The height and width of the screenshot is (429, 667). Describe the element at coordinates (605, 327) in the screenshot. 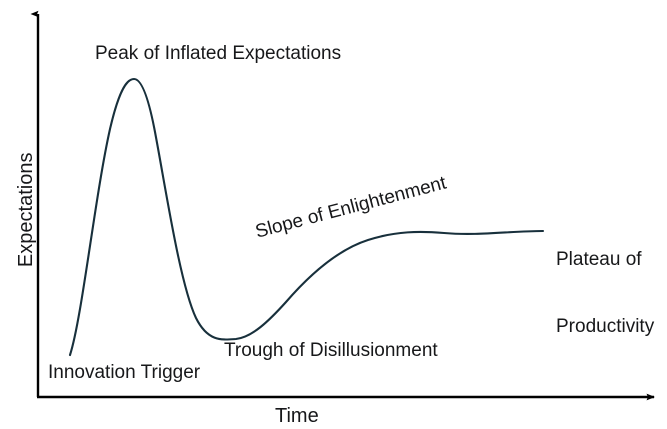

I see `annotation-plateau-line-2: Productivity` at that location.